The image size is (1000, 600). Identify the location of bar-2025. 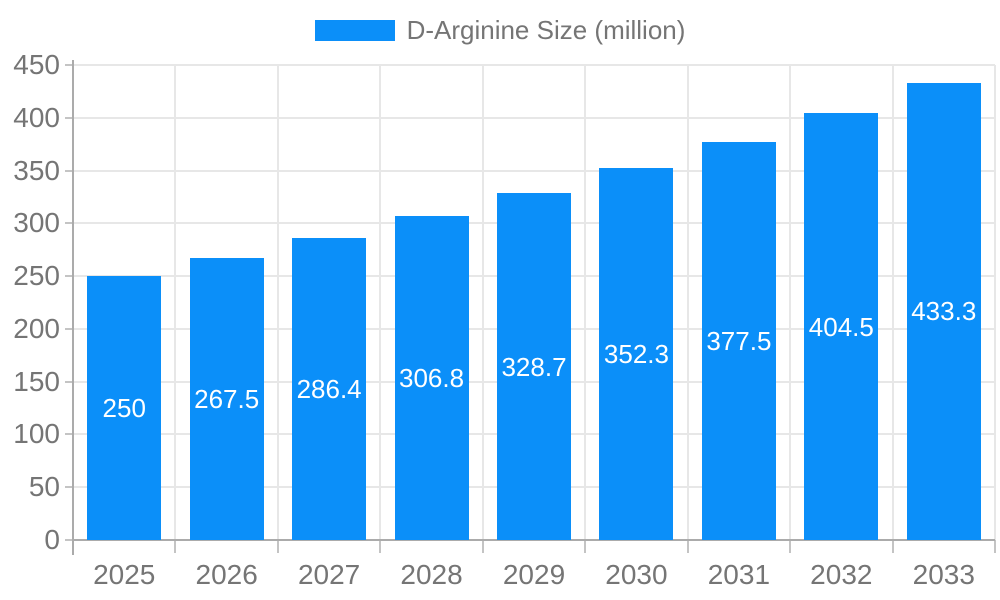
(124, 408).